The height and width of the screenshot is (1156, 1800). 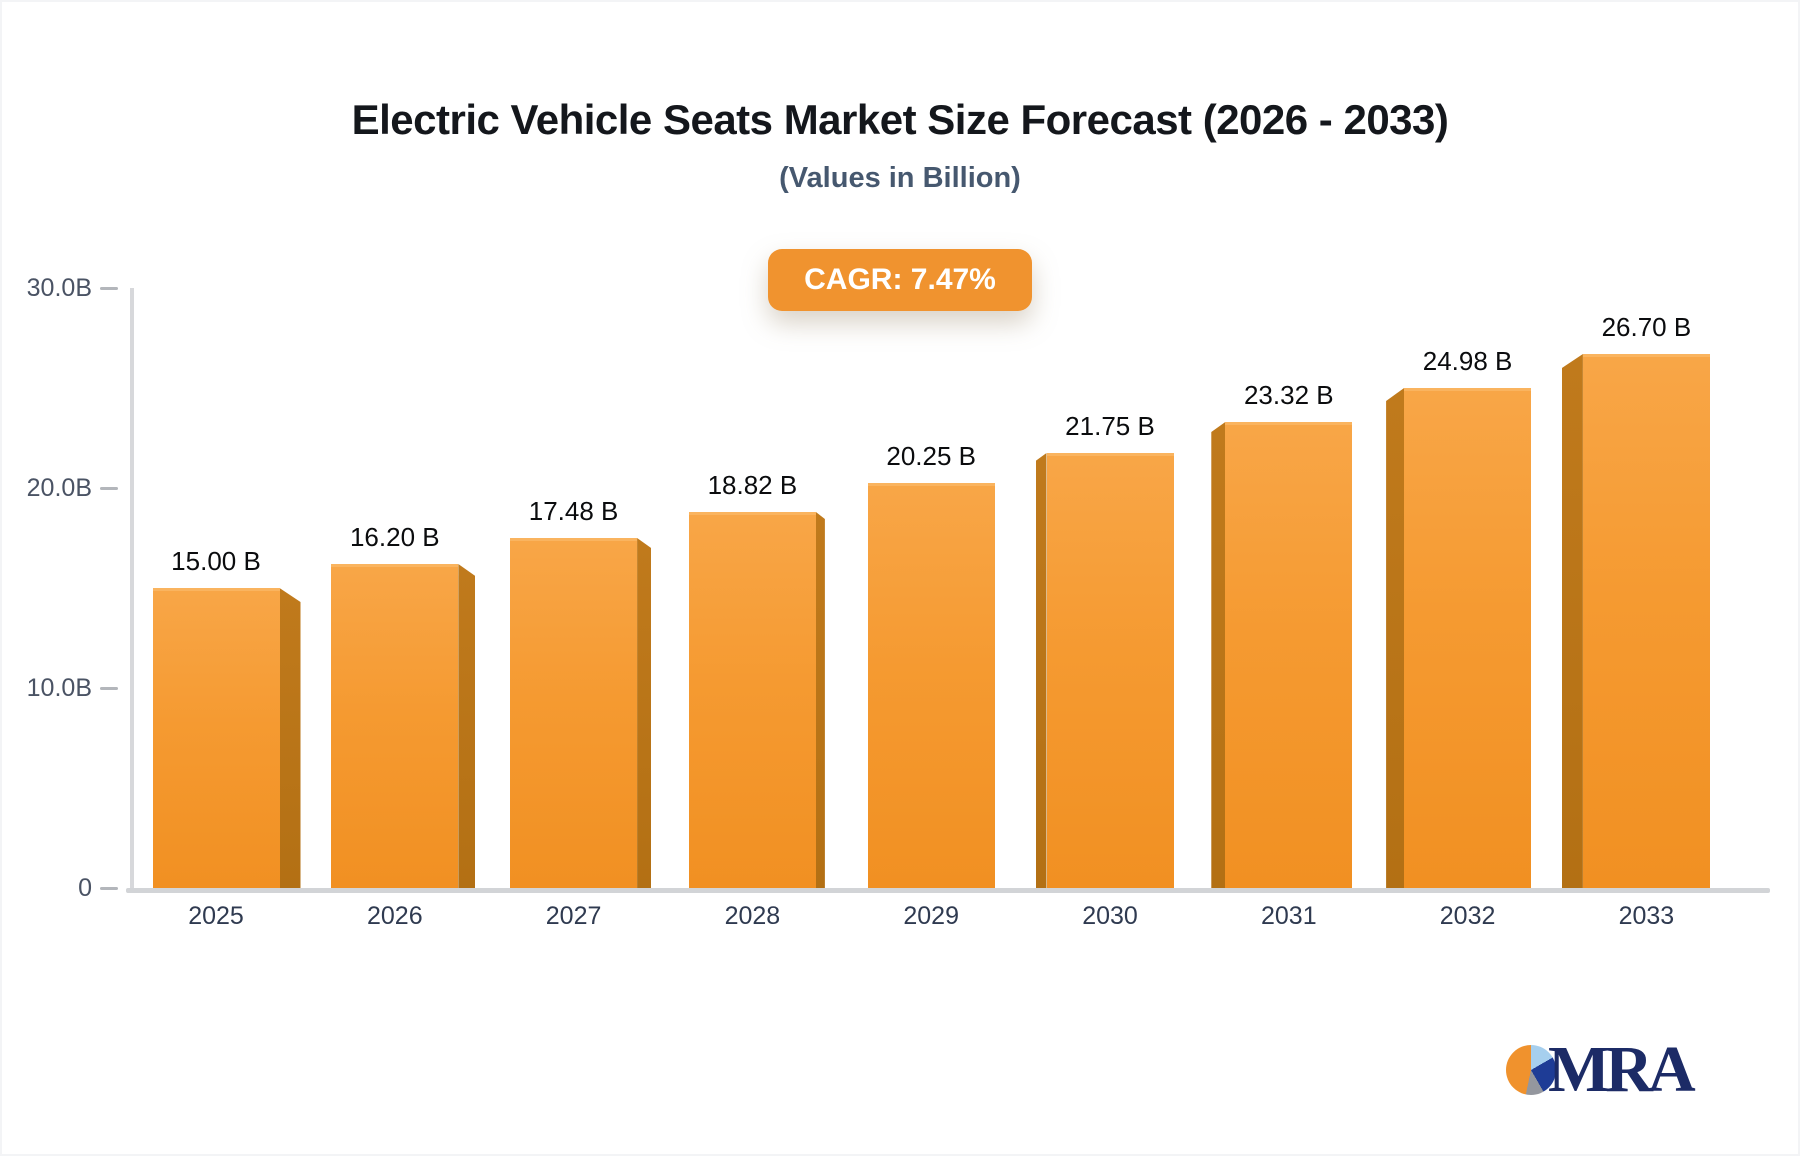 I want to click on bar-value-label: 26.70 B, so click(x=1646, y=327).